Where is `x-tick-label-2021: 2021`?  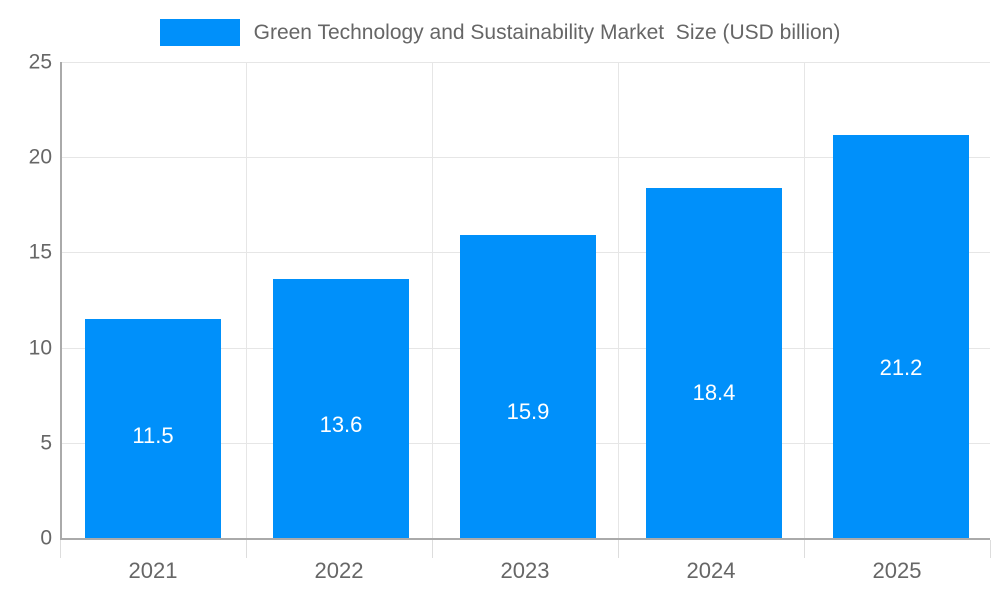
x-tick-label-2021: 2021 is located at coordinates (153, 570).